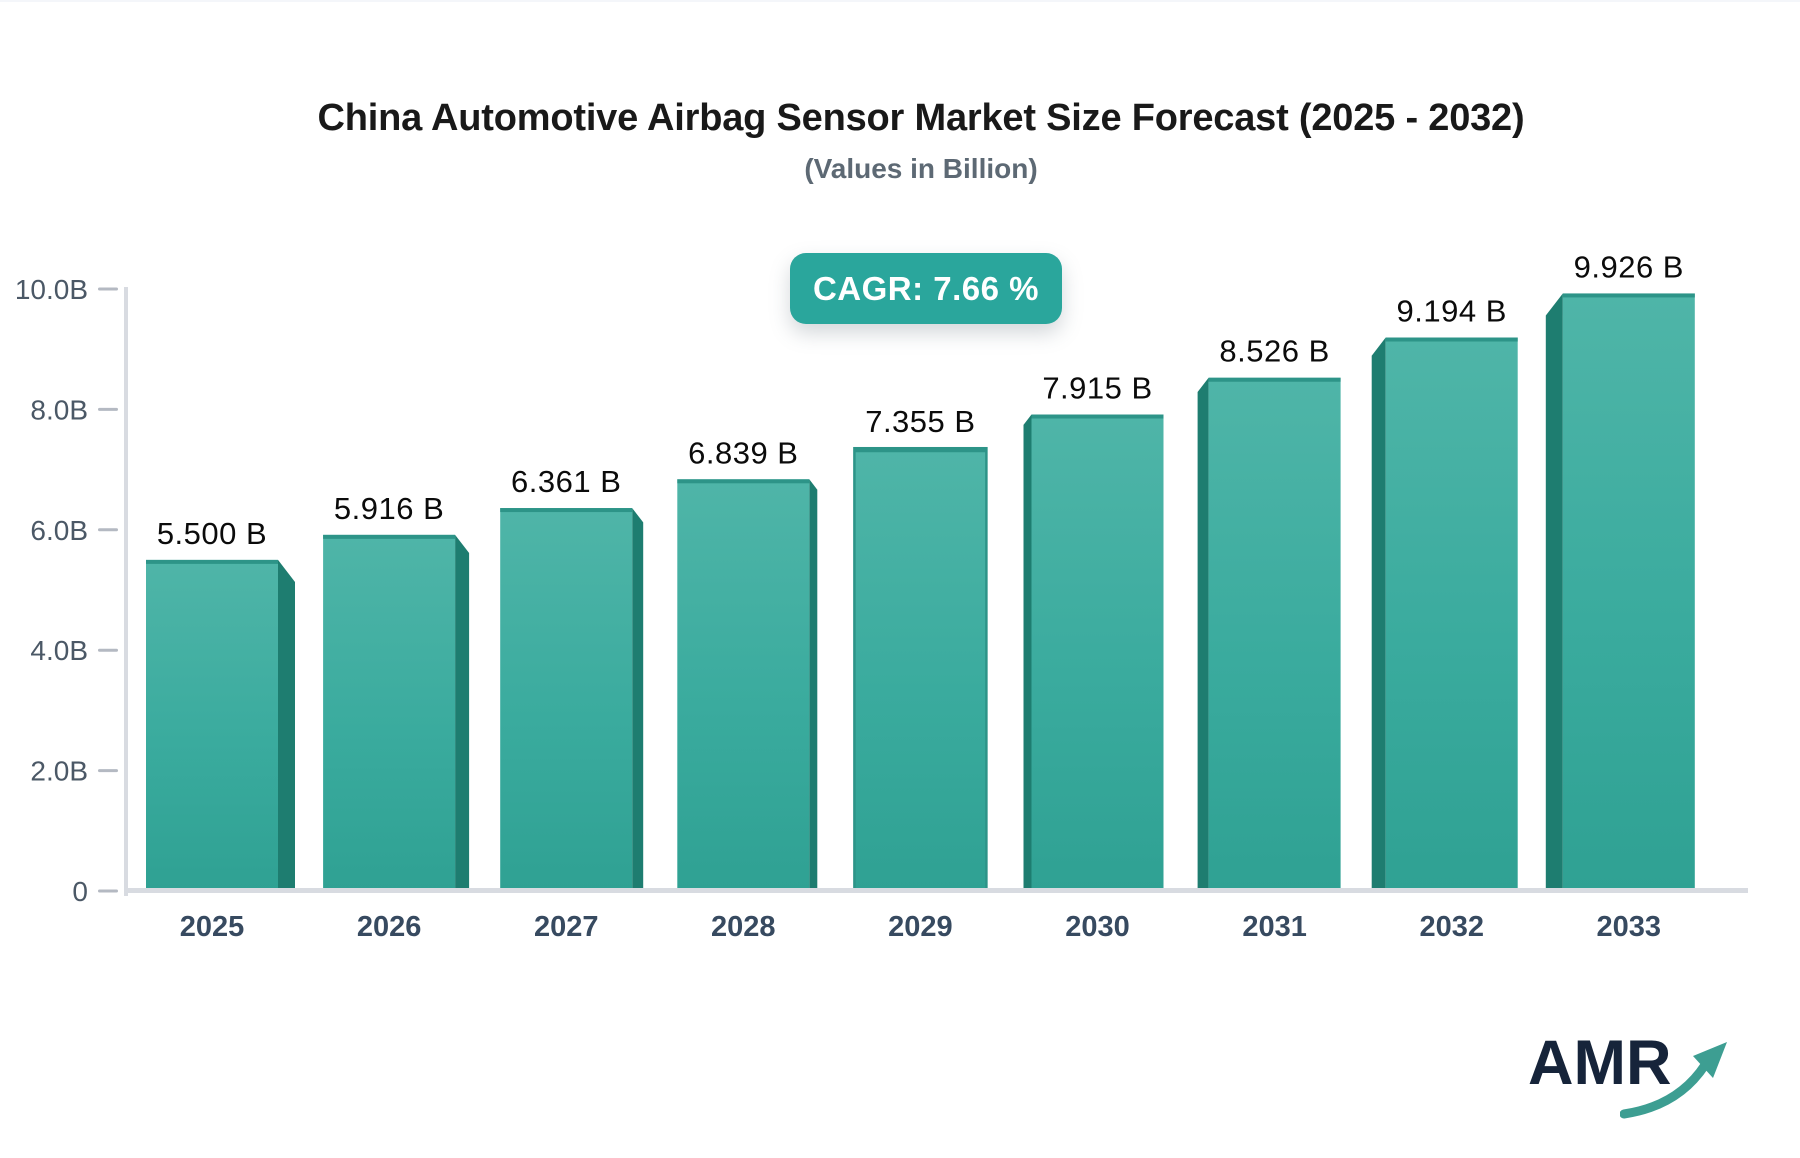  Describe the element at coordinates (126, 591) in the screenshot. I see `y-axis-line` at that location.